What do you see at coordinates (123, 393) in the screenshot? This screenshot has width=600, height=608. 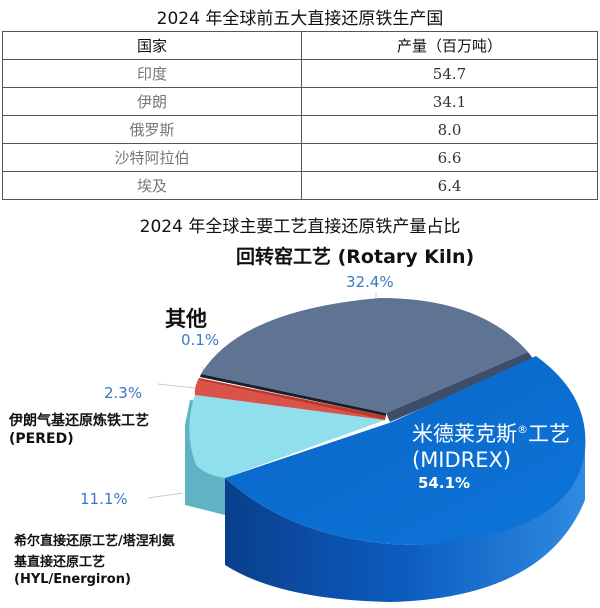 I see `label-pered-pct: 2.3%` at bounding box center [123, 393].